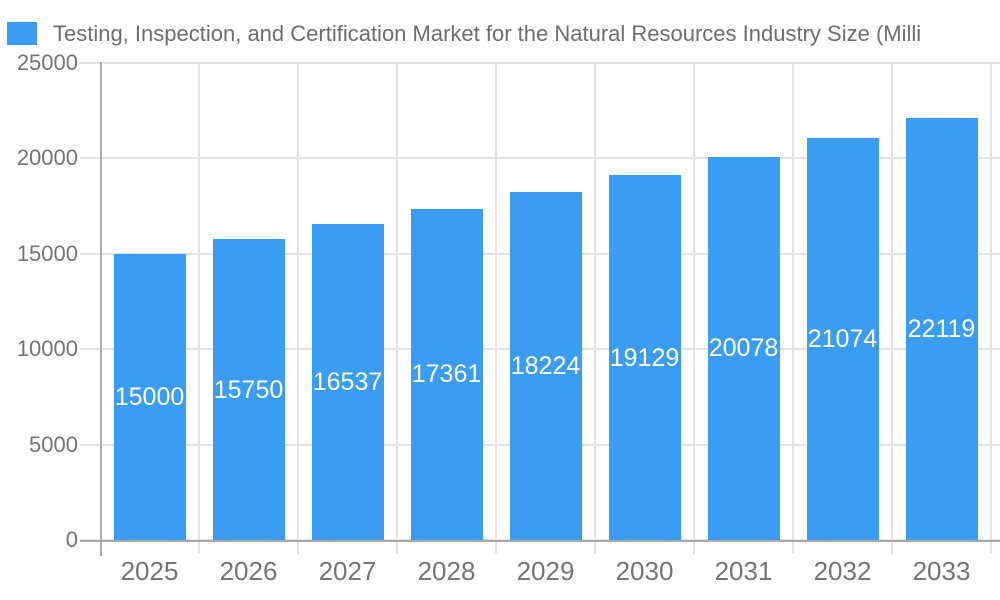 This screenshot has width=1000, height=600. What do you see at coordinates (22, 33) in the screenshot?
I see `legend-swatch` at bounding box center [22, 33].